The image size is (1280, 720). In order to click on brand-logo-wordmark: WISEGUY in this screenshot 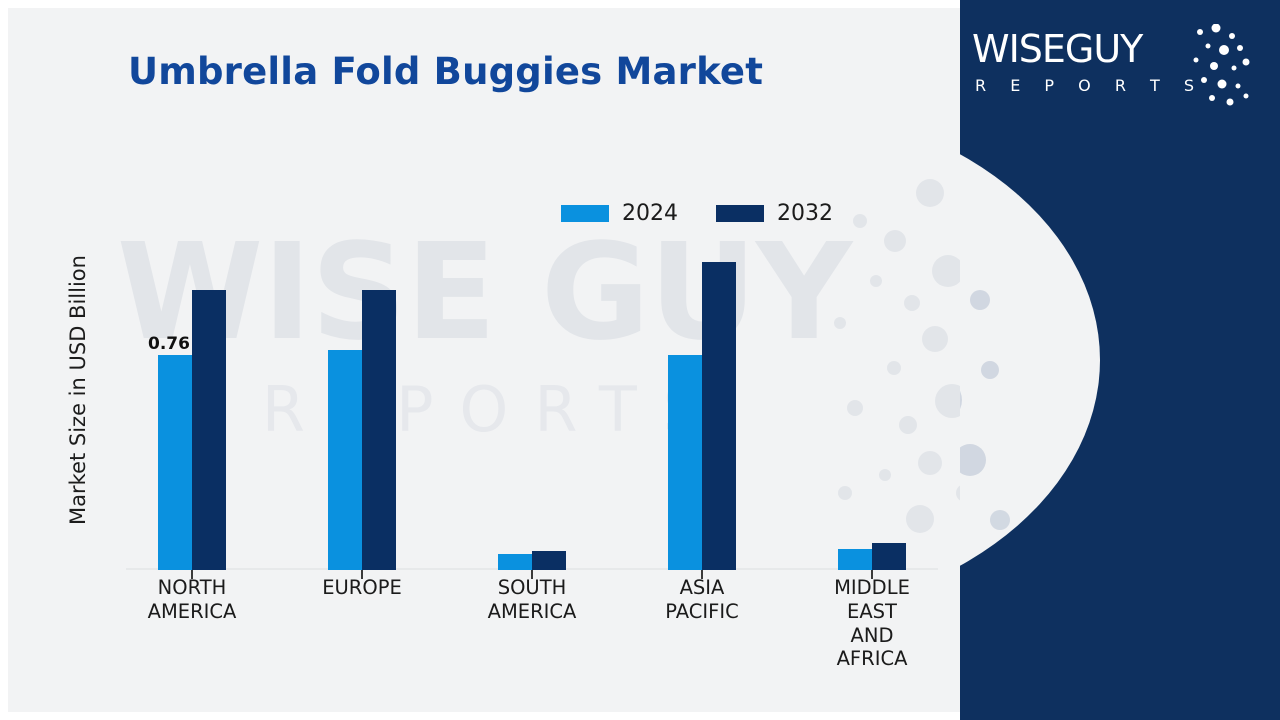, I will do `click(1057, 49)`.